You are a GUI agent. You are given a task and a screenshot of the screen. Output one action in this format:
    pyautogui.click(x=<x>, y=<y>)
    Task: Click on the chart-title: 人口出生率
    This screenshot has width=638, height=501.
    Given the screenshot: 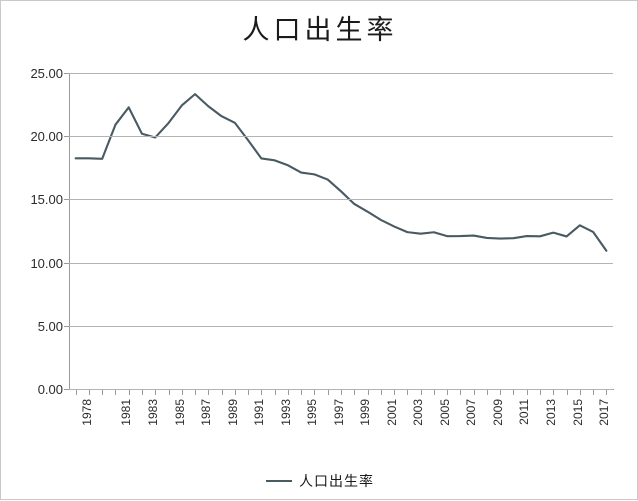 What is the action you would take?
    pyautogui.click(x=320, y=30)
    